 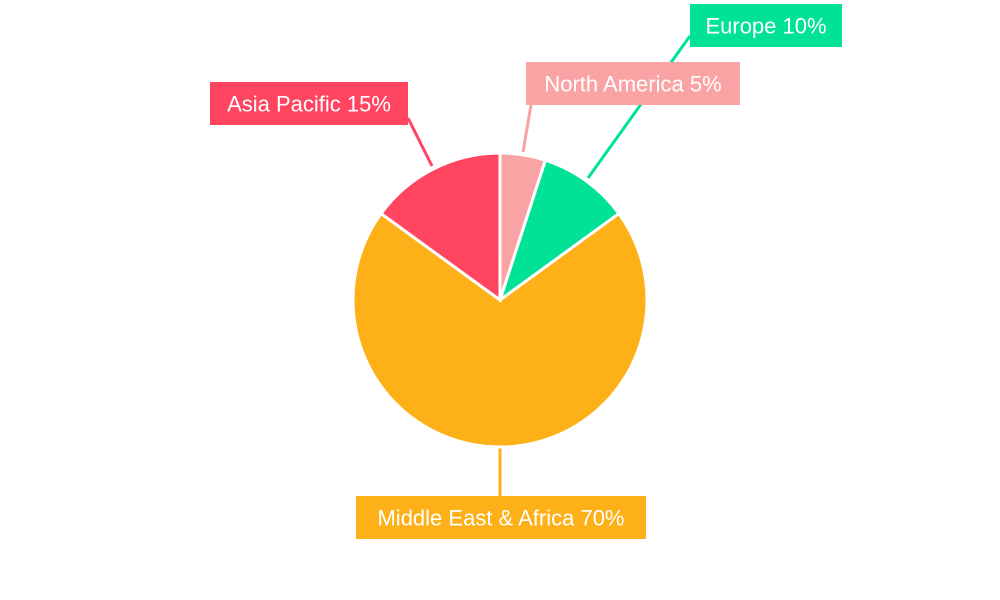 I want to click on slice-middle-east-africa, so click(x=500, y=330).